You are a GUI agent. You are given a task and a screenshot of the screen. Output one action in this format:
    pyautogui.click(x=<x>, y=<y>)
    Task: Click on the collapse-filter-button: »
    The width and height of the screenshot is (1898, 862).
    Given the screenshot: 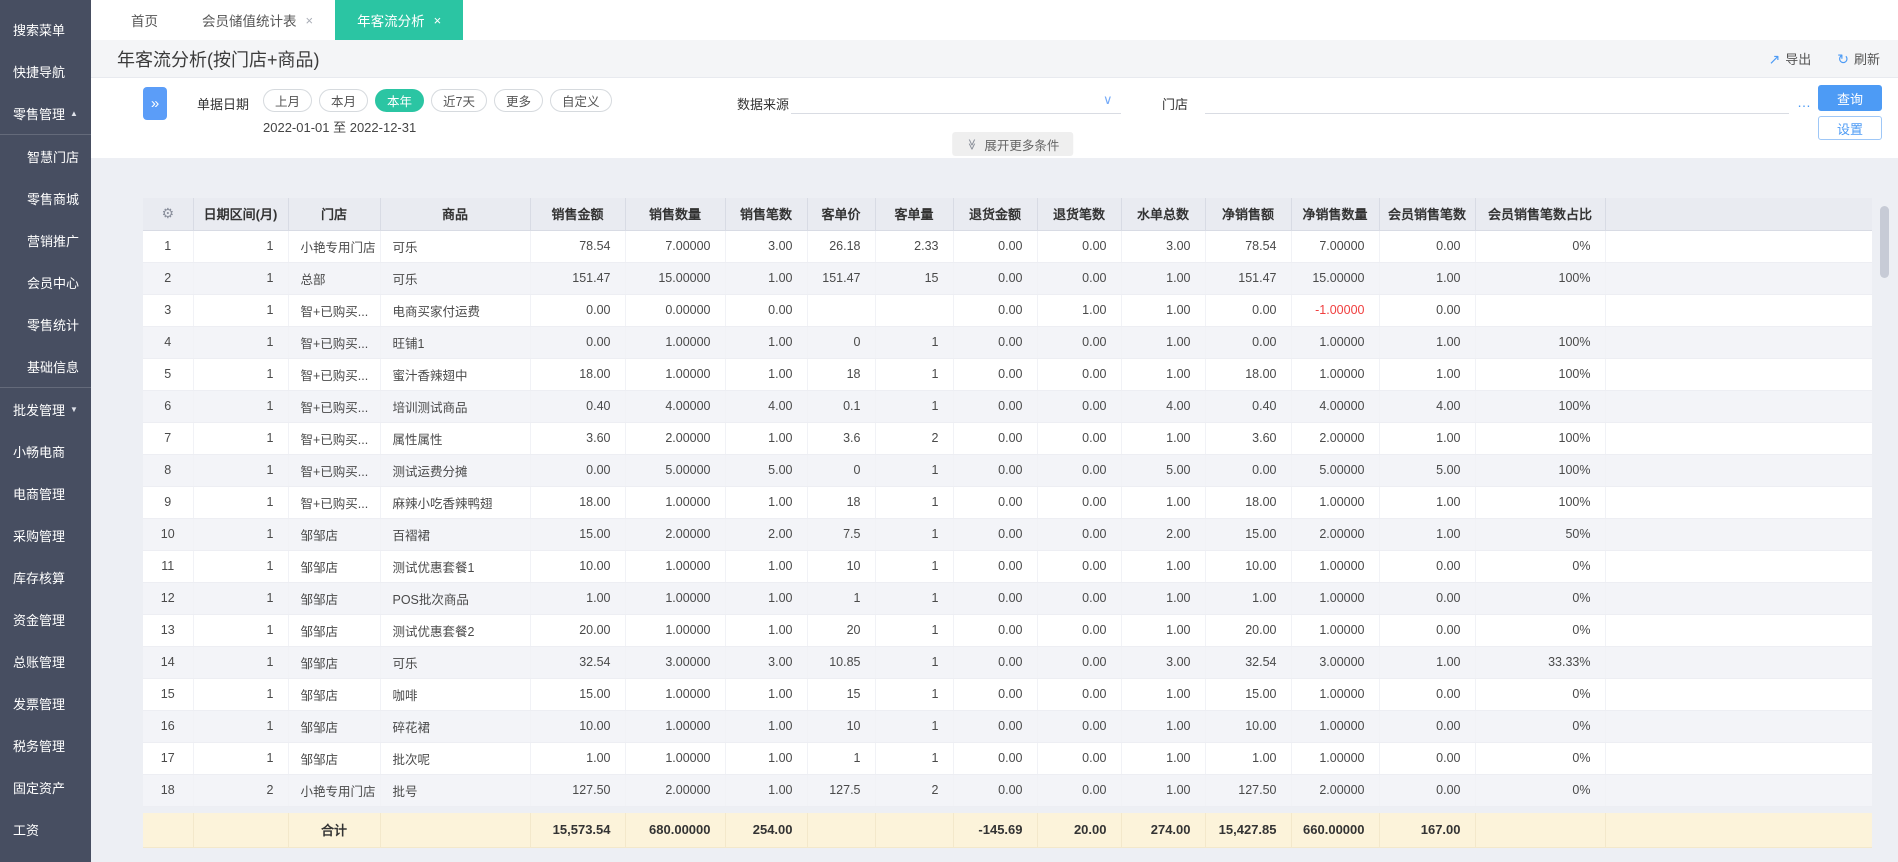 What is the action you would take?
    pyautogui.click(x=155, y=103)
    